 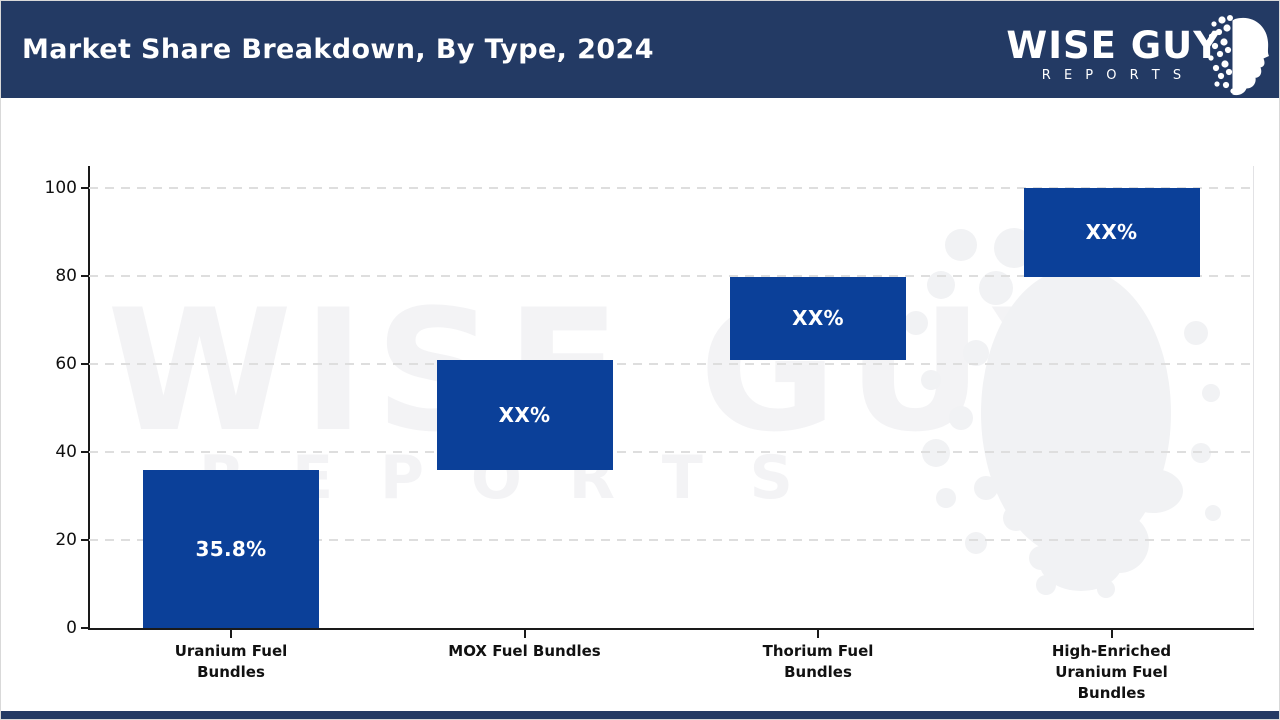 What do you see at coordinates (66, 540) in the screenshot?
I see `y-tick-label: 20` at bounding box center [66, 540].